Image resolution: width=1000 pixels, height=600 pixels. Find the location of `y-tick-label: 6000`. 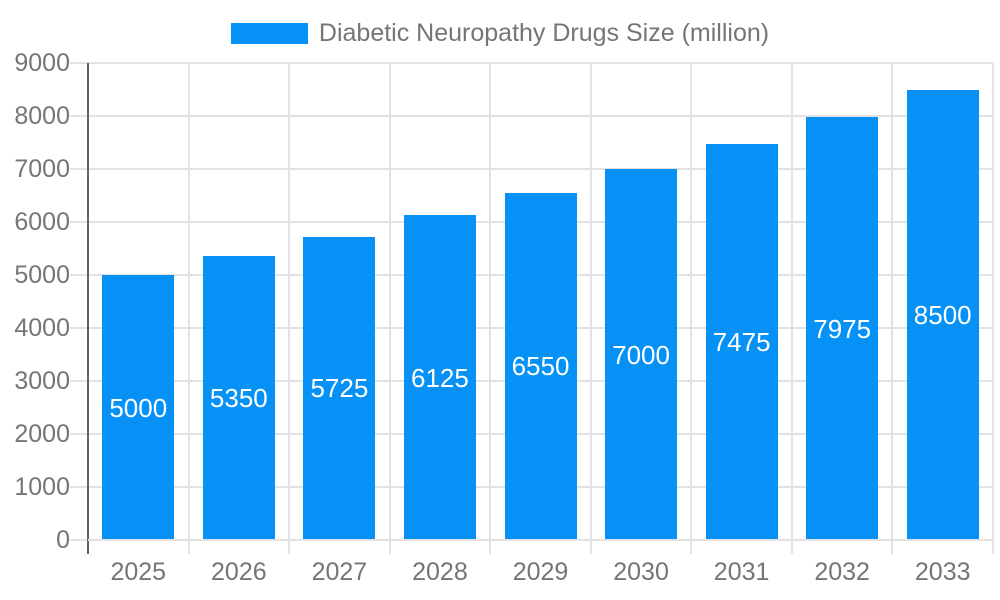

y-tick-label: 6000 is located at coordinates (42, 222).